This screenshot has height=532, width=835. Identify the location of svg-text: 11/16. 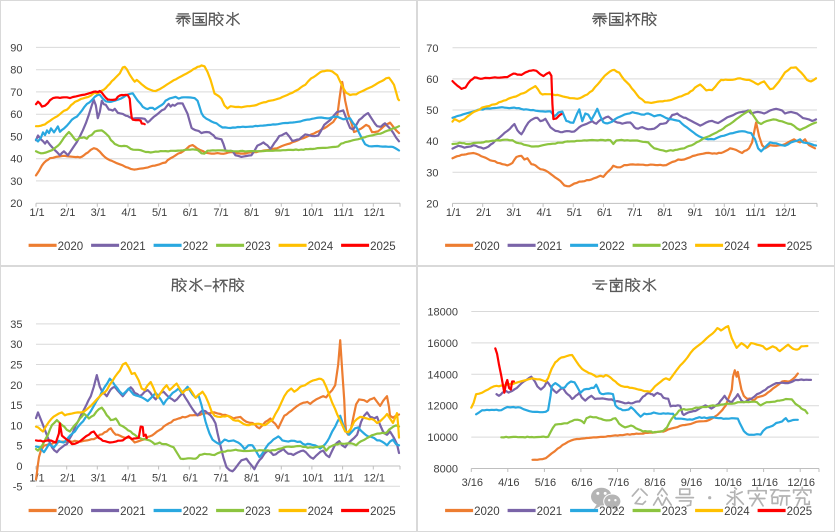
(764, 483).